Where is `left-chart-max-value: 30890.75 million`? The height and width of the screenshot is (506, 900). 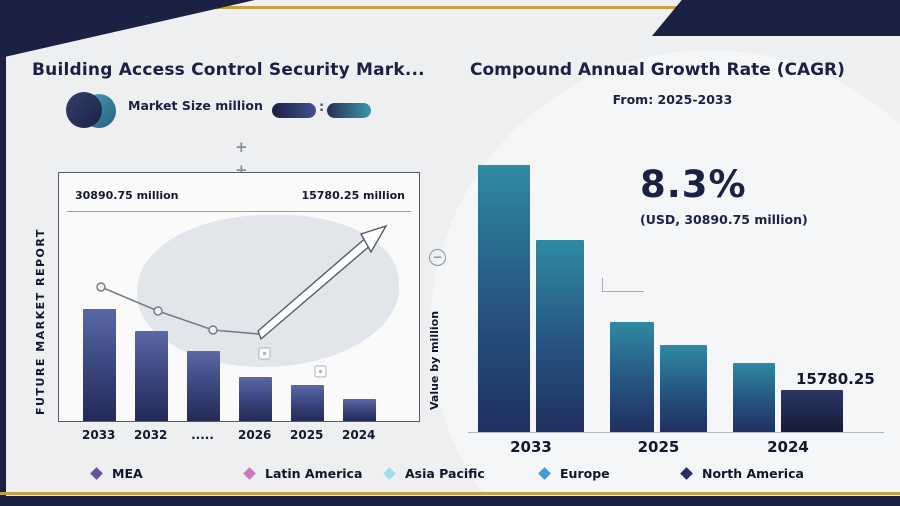 left-chart-max-value: 30890.75 million is located at coordinates (127, 195).